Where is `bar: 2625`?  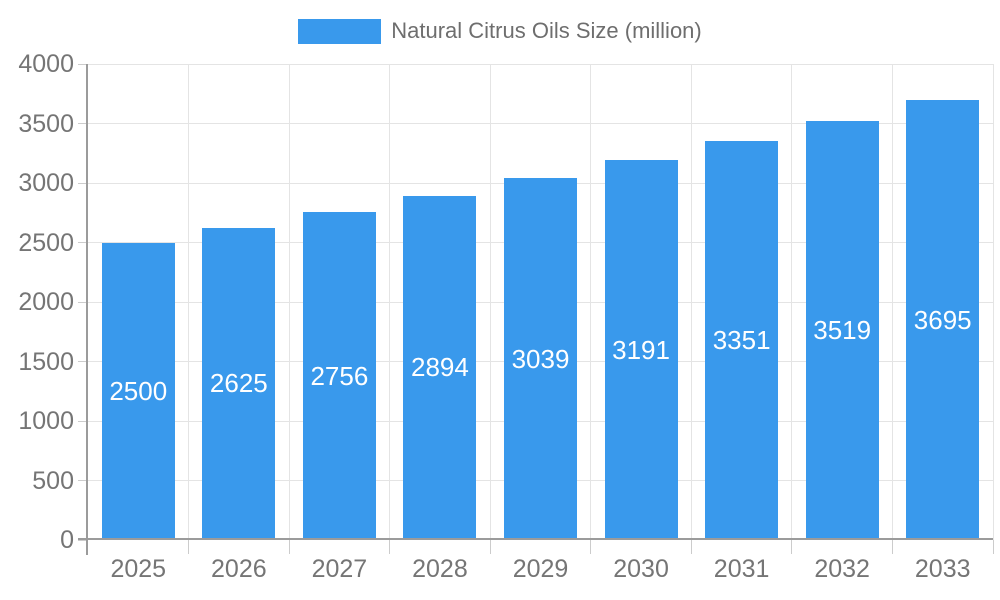
bar: 2625 is located at coordinates (239, 383).